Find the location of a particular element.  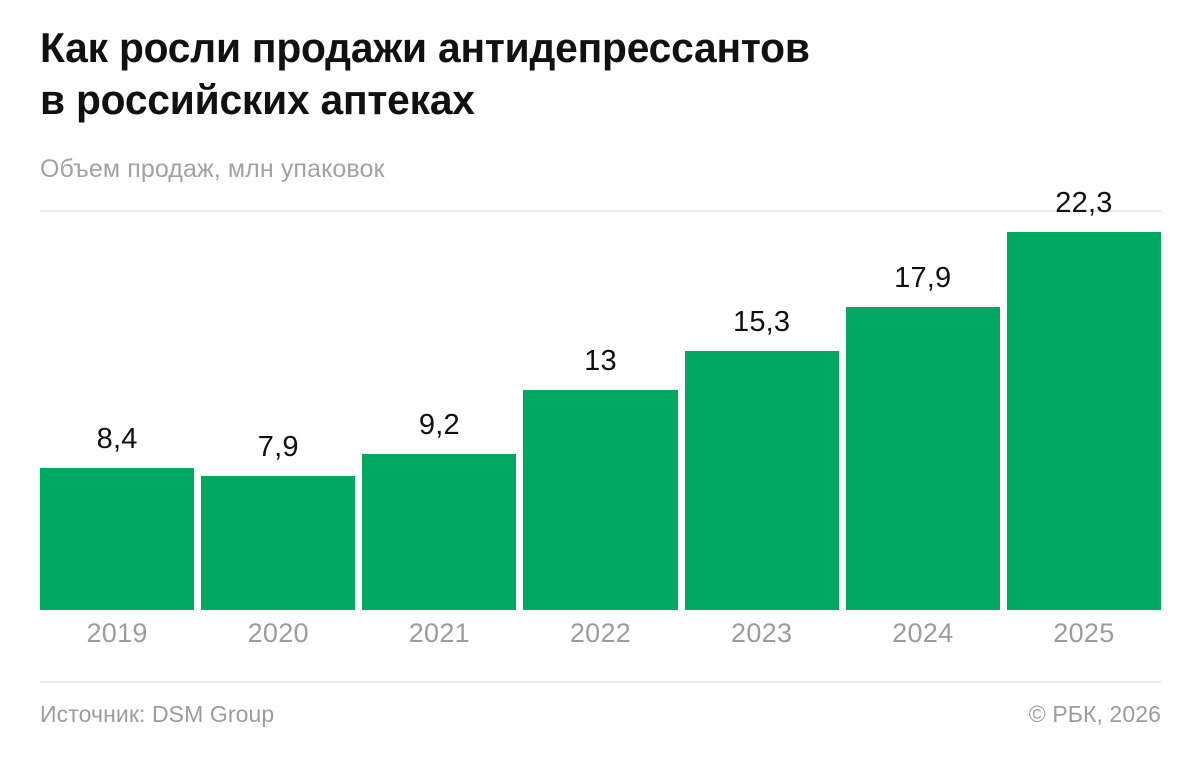

chart-subtitle: Объем продаж, млн упаковок is located at coordinates (212, 169).